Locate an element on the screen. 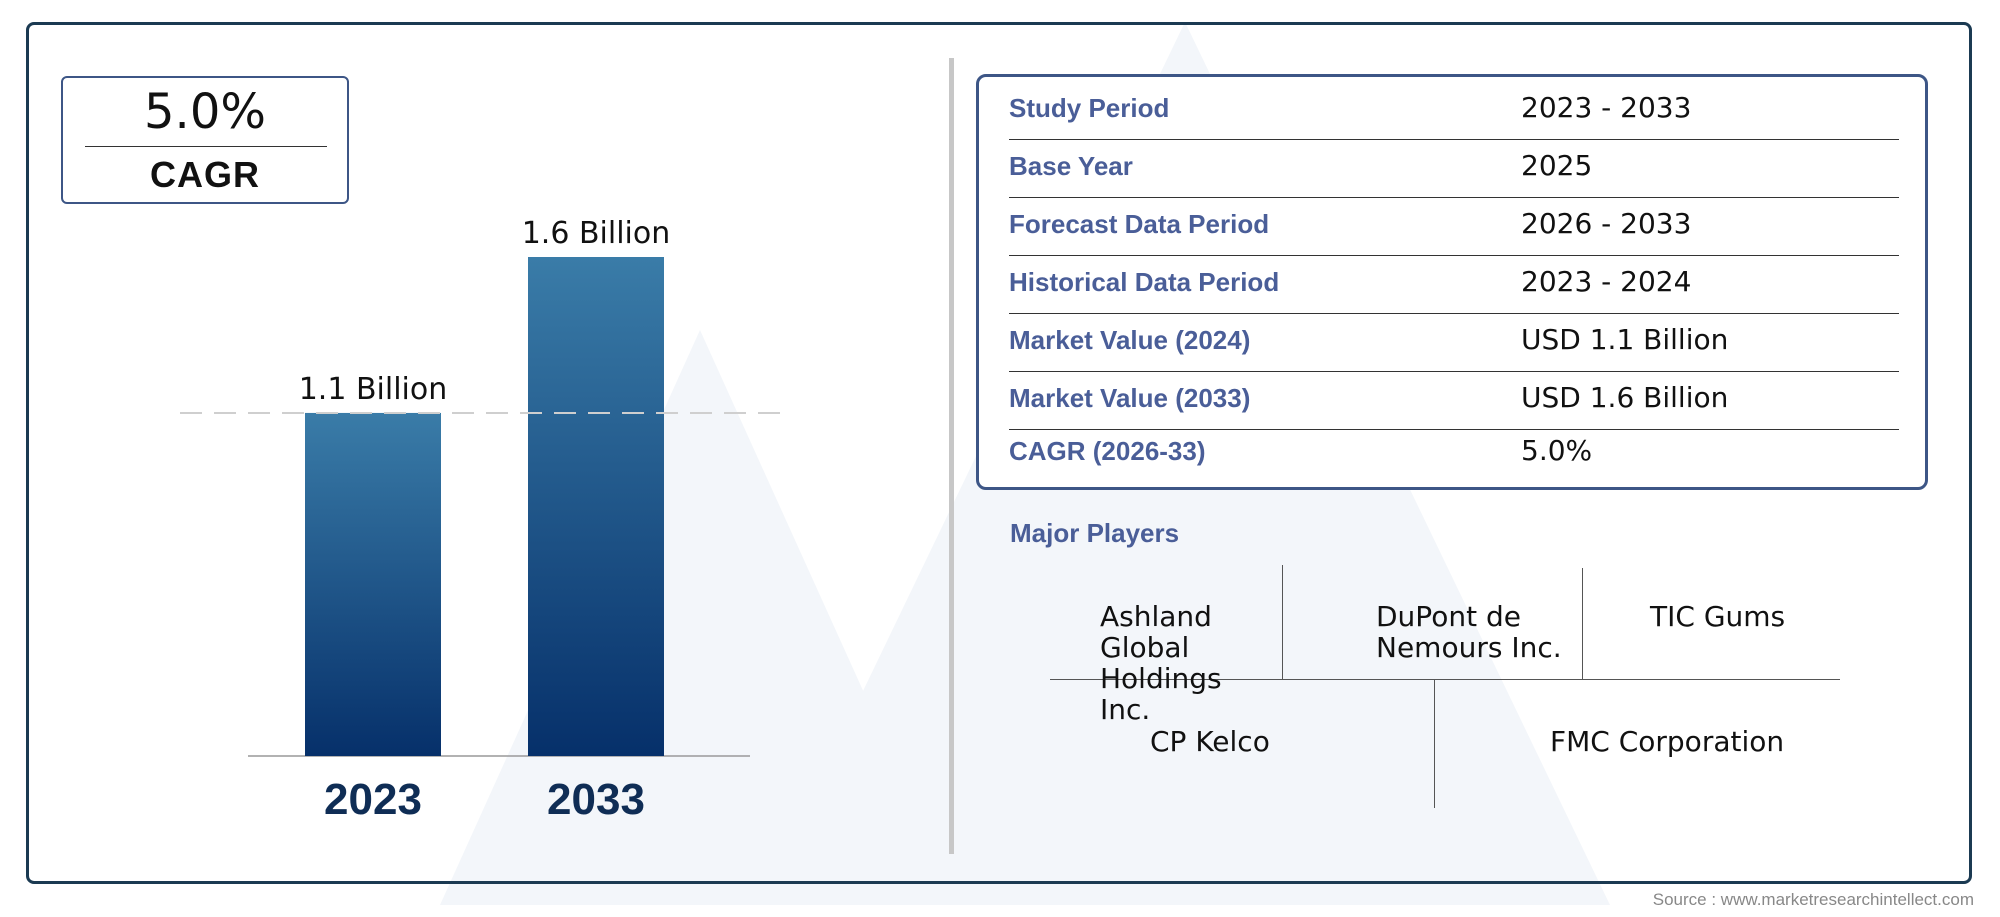  x-tick-label: 2033 is located at coordinates (596, 799).